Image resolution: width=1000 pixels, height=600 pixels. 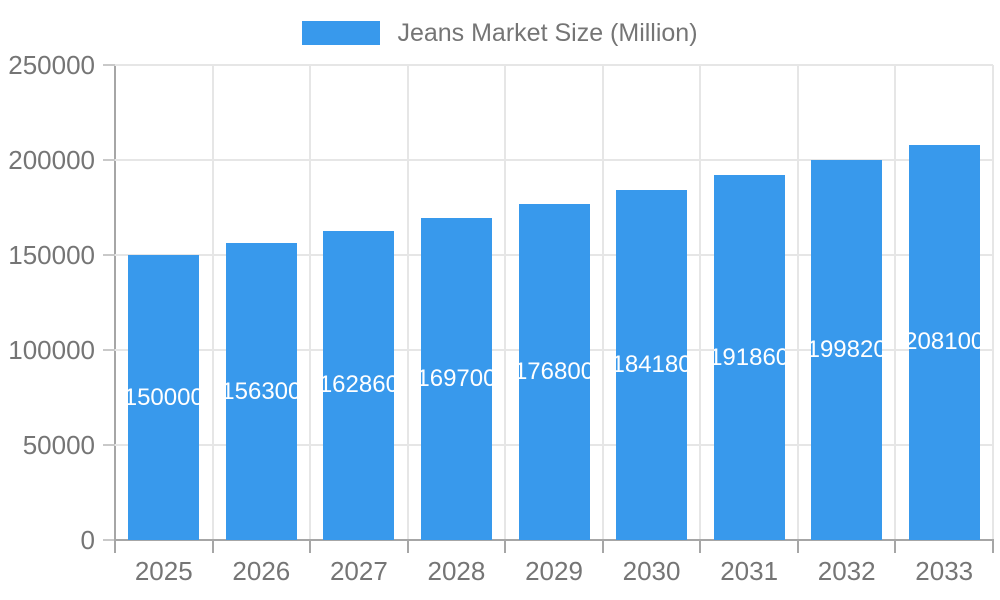 I want to click on bar-value-label: 176800, so click(x=554, y=372).